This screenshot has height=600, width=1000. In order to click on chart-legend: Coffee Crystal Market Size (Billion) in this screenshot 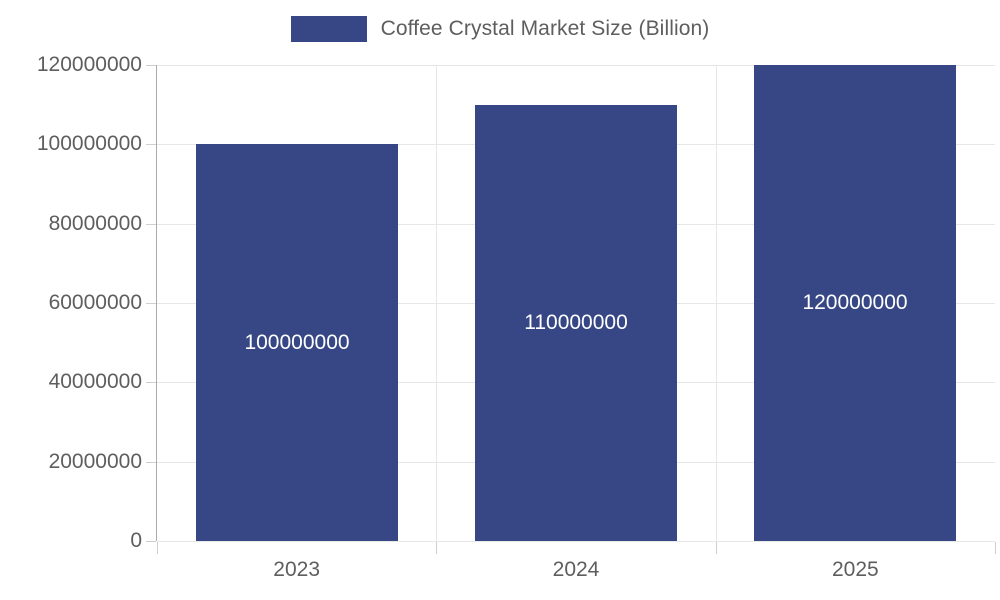, I will do `click(500, 29)`.